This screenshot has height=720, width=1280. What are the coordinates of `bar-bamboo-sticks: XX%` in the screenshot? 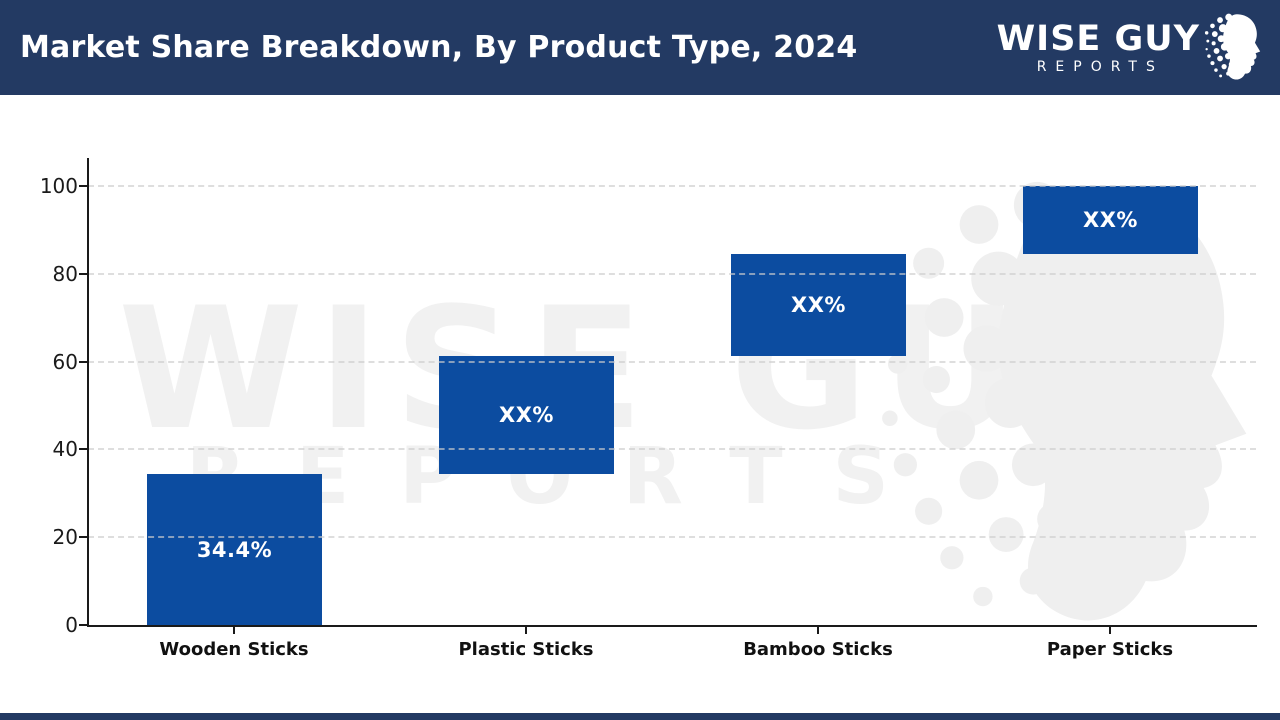 It's located at (818, 305).